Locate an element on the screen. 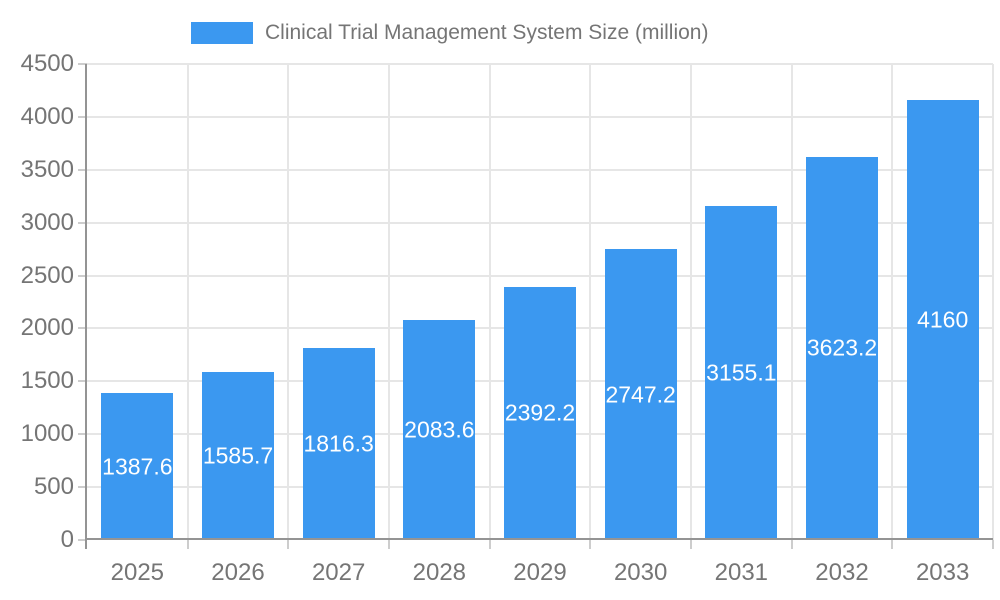 Image resolution: width=1000 pixels, height=600 pixels. x-axis-label: 2033 is located at coordinates (942, 572).